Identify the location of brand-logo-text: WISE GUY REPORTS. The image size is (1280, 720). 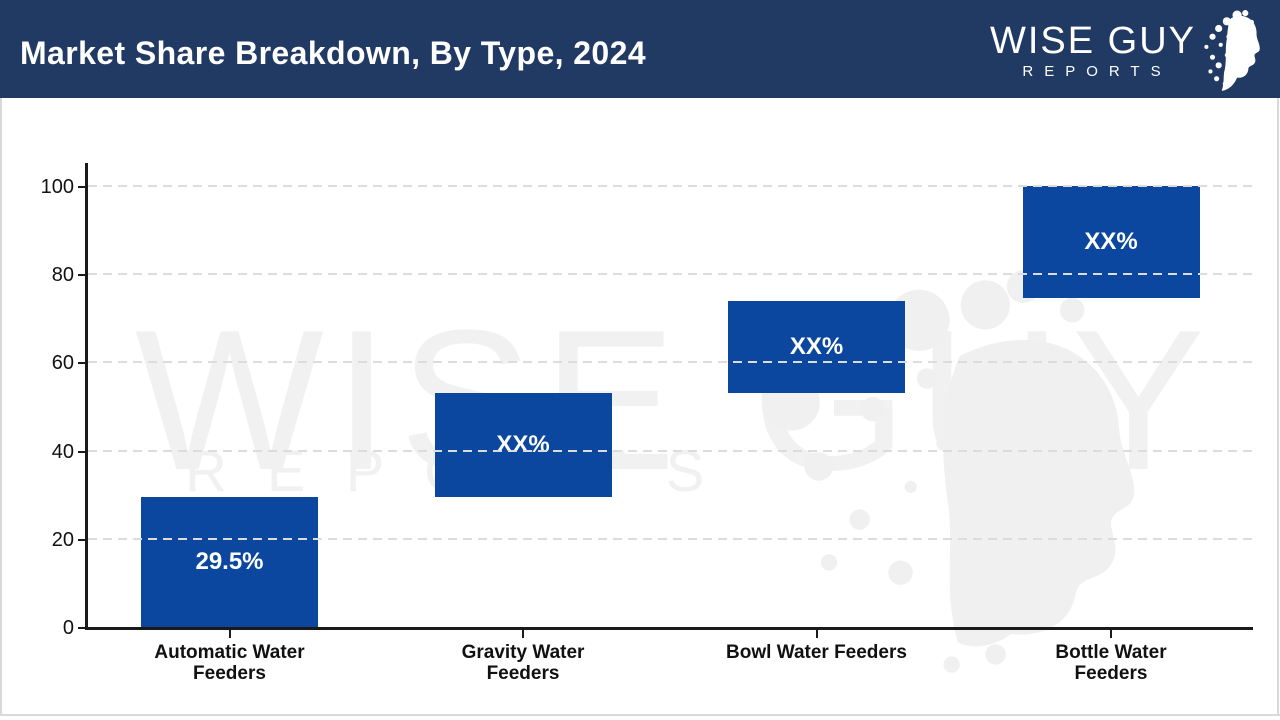
(1093, 51).